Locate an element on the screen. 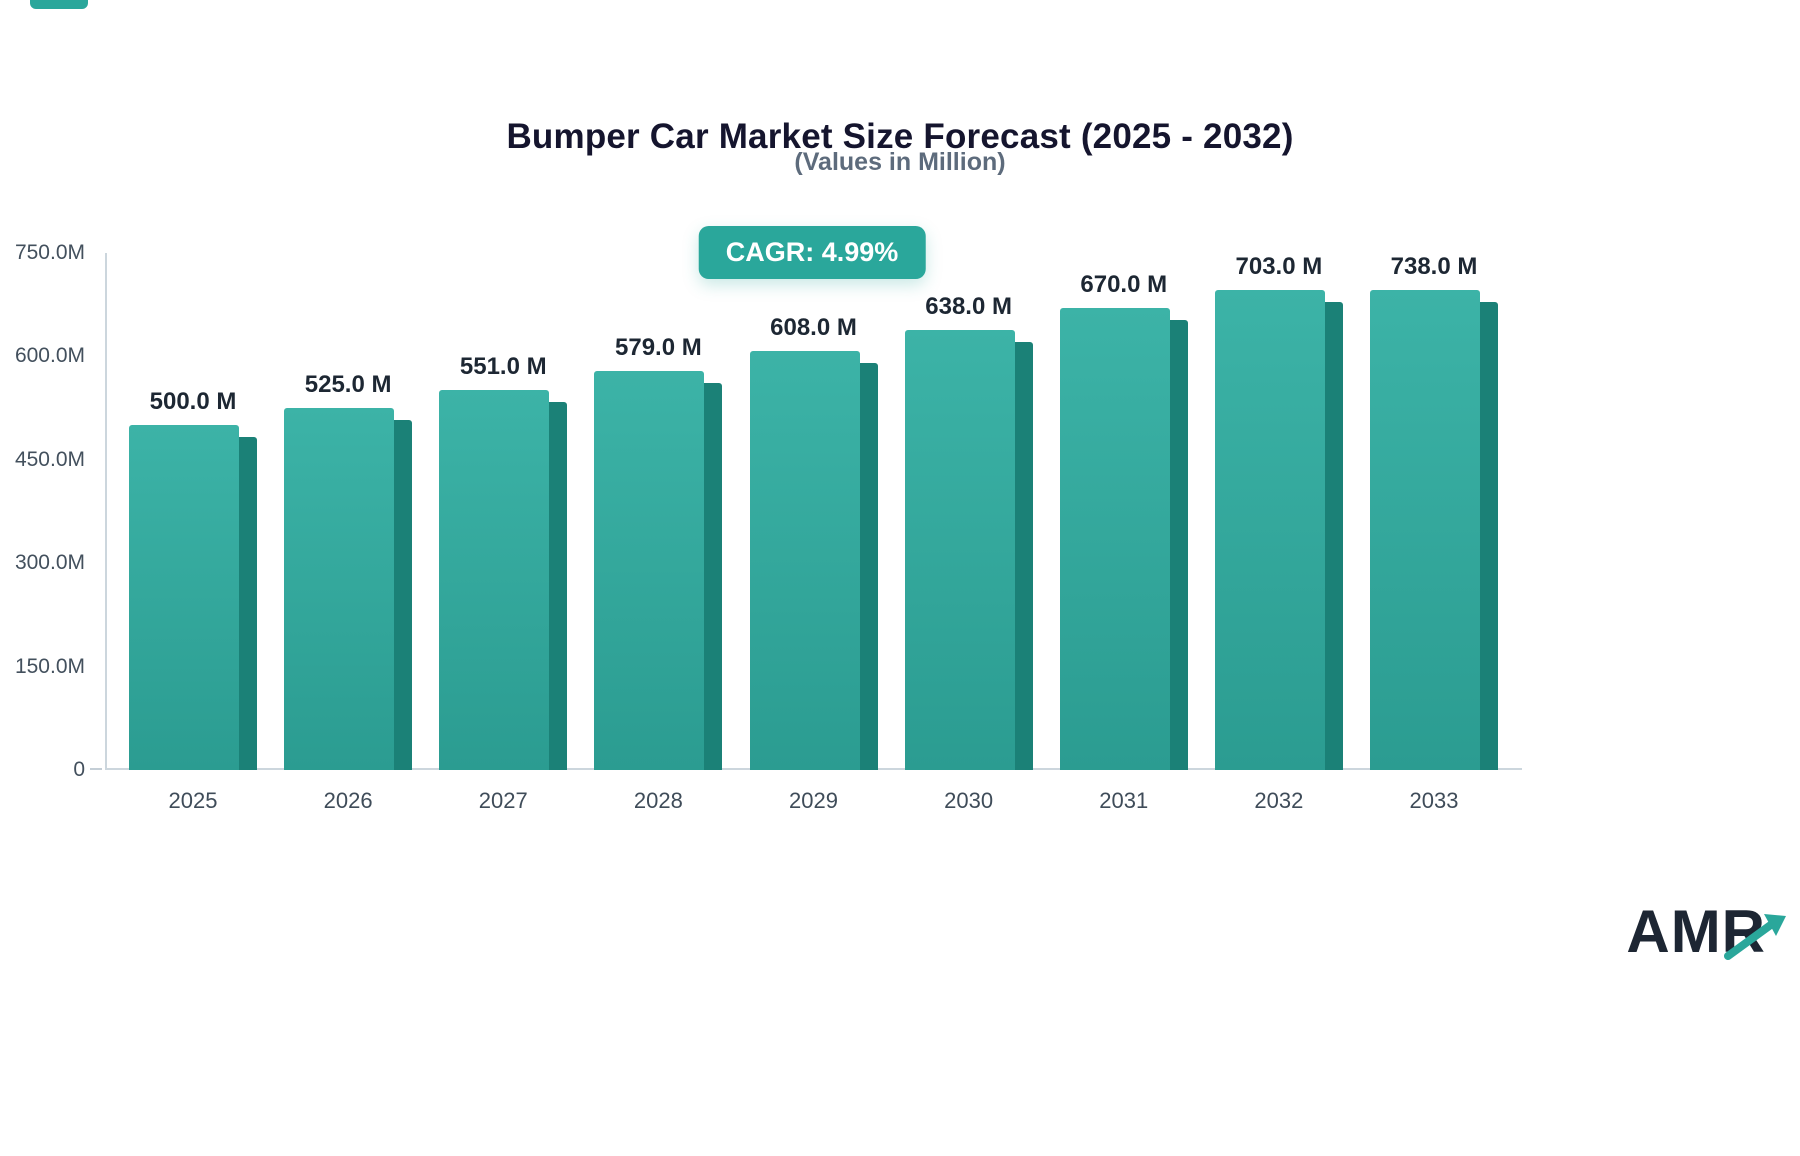 The width and height of the screenshot is (1800, 1156). y-tick-label: 0 is located at coordinates (79, 769).